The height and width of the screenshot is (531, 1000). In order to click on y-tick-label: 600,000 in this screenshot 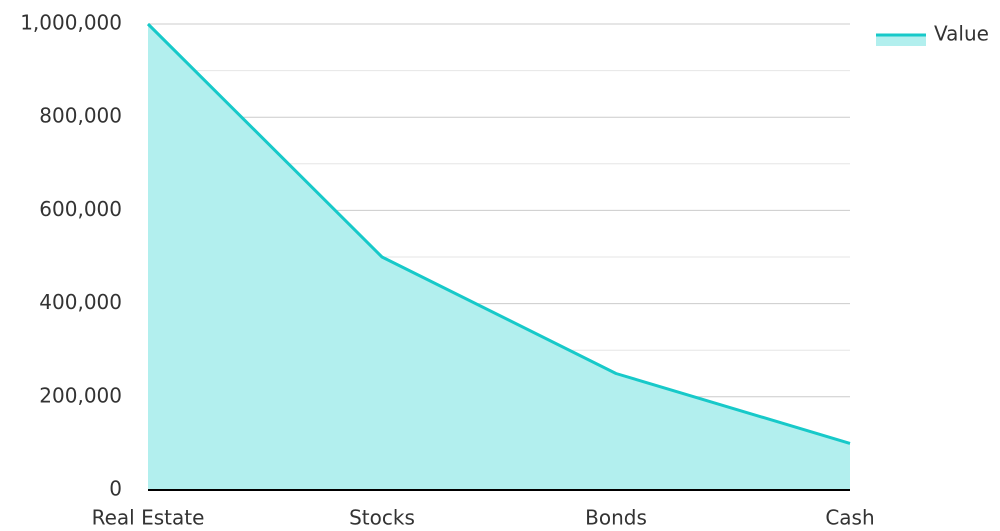, I will do `click(80, 209)`.